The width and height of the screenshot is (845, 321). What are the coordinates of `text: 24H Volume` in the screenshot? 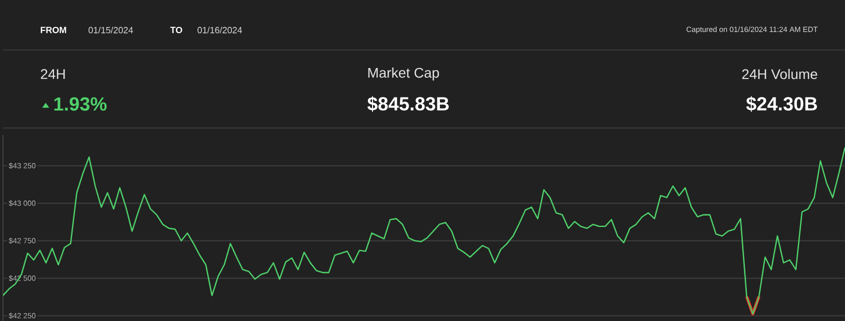 It's located at (780, 74).